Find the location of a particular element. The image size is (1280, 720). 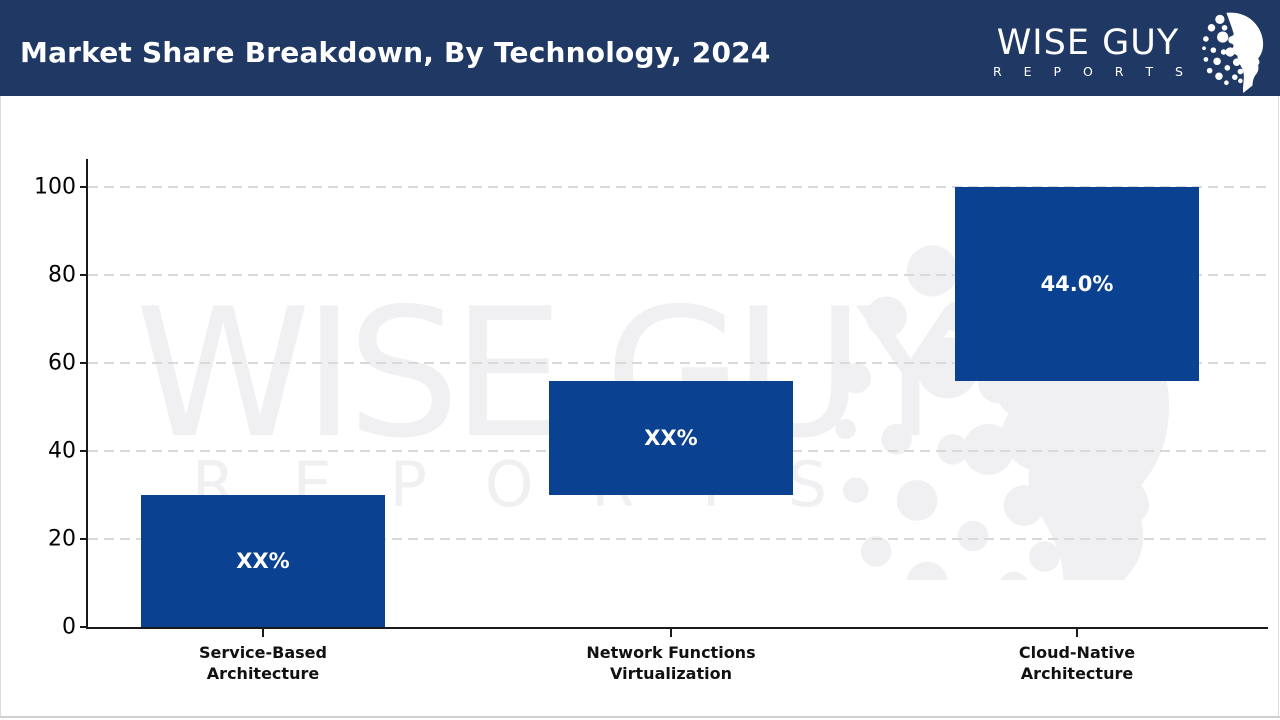

y-tick-label-80: 80 is located at coordinates (62, 275).